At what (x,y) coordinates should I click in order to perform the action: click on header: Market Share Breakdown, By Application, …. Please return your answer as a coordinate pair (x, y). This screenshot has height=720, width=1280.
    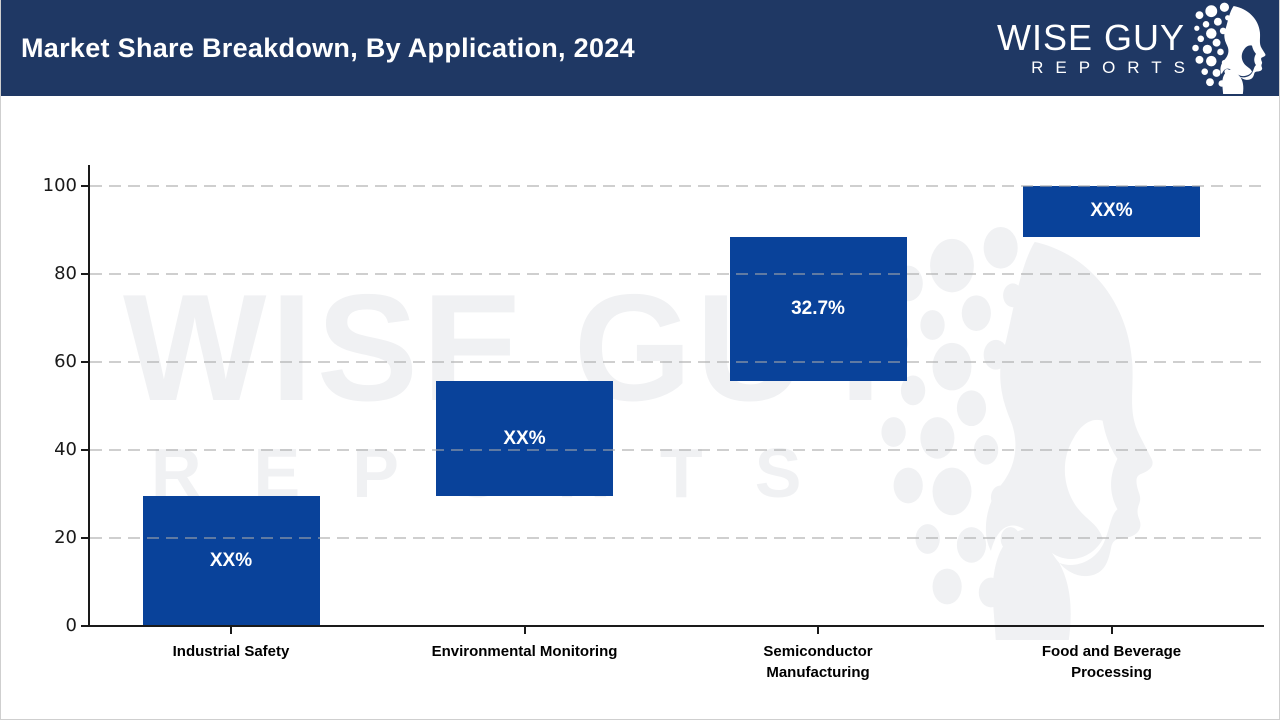
    Looking at the image, I should click on (640, 48).